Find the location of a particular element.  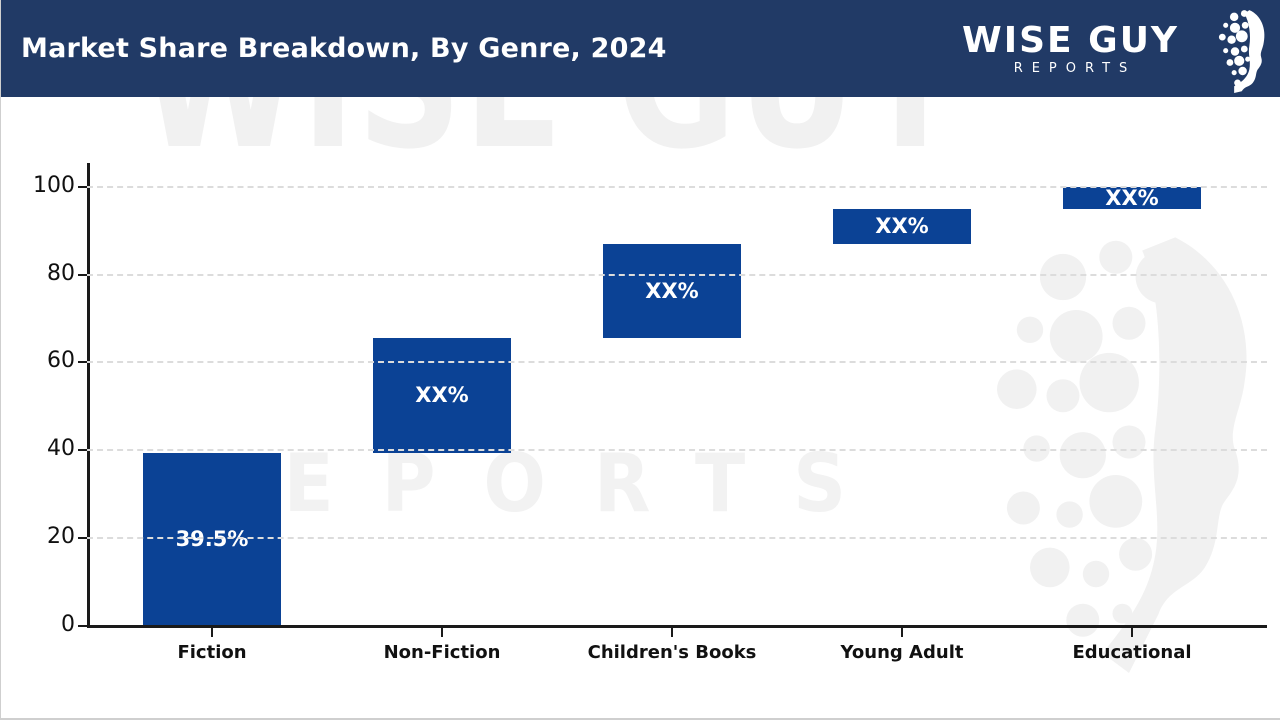

bar-non-fiction: XX% is located at coordinates (442, 395).